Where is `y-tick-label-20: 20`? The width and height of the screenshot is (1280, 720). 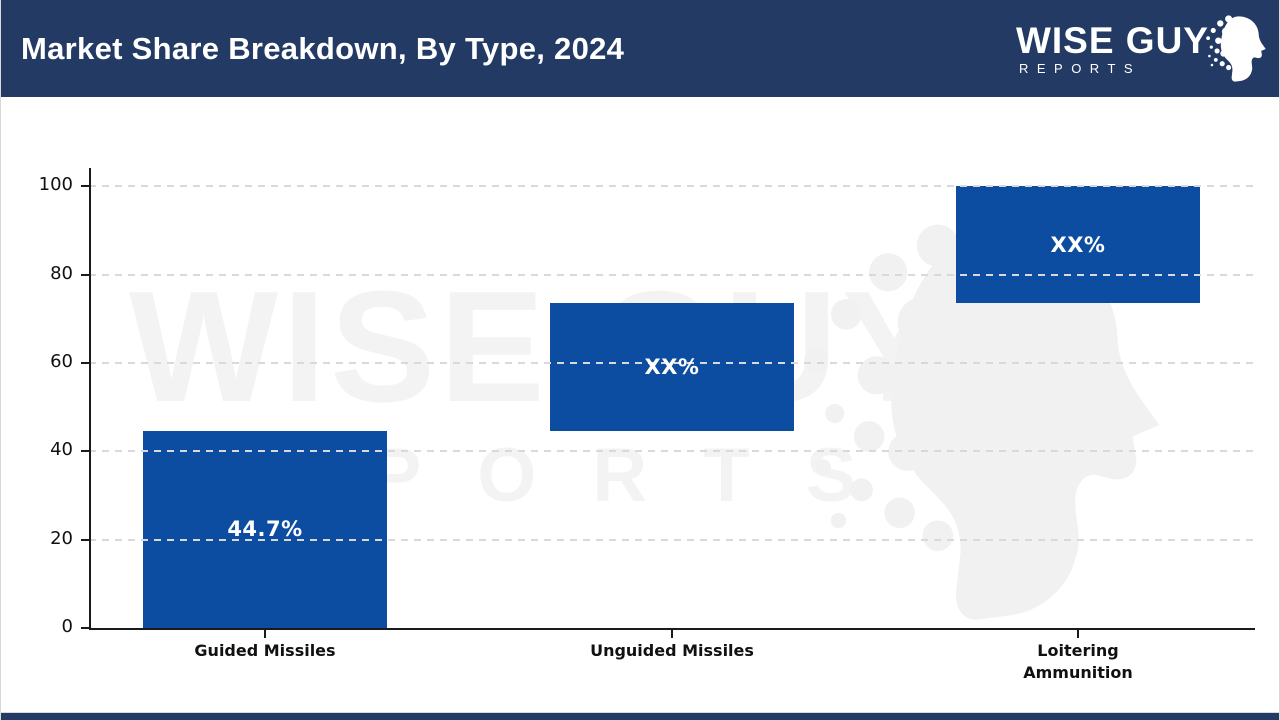
y-tick-label-20: 20 is located at coordinates (61, 538).